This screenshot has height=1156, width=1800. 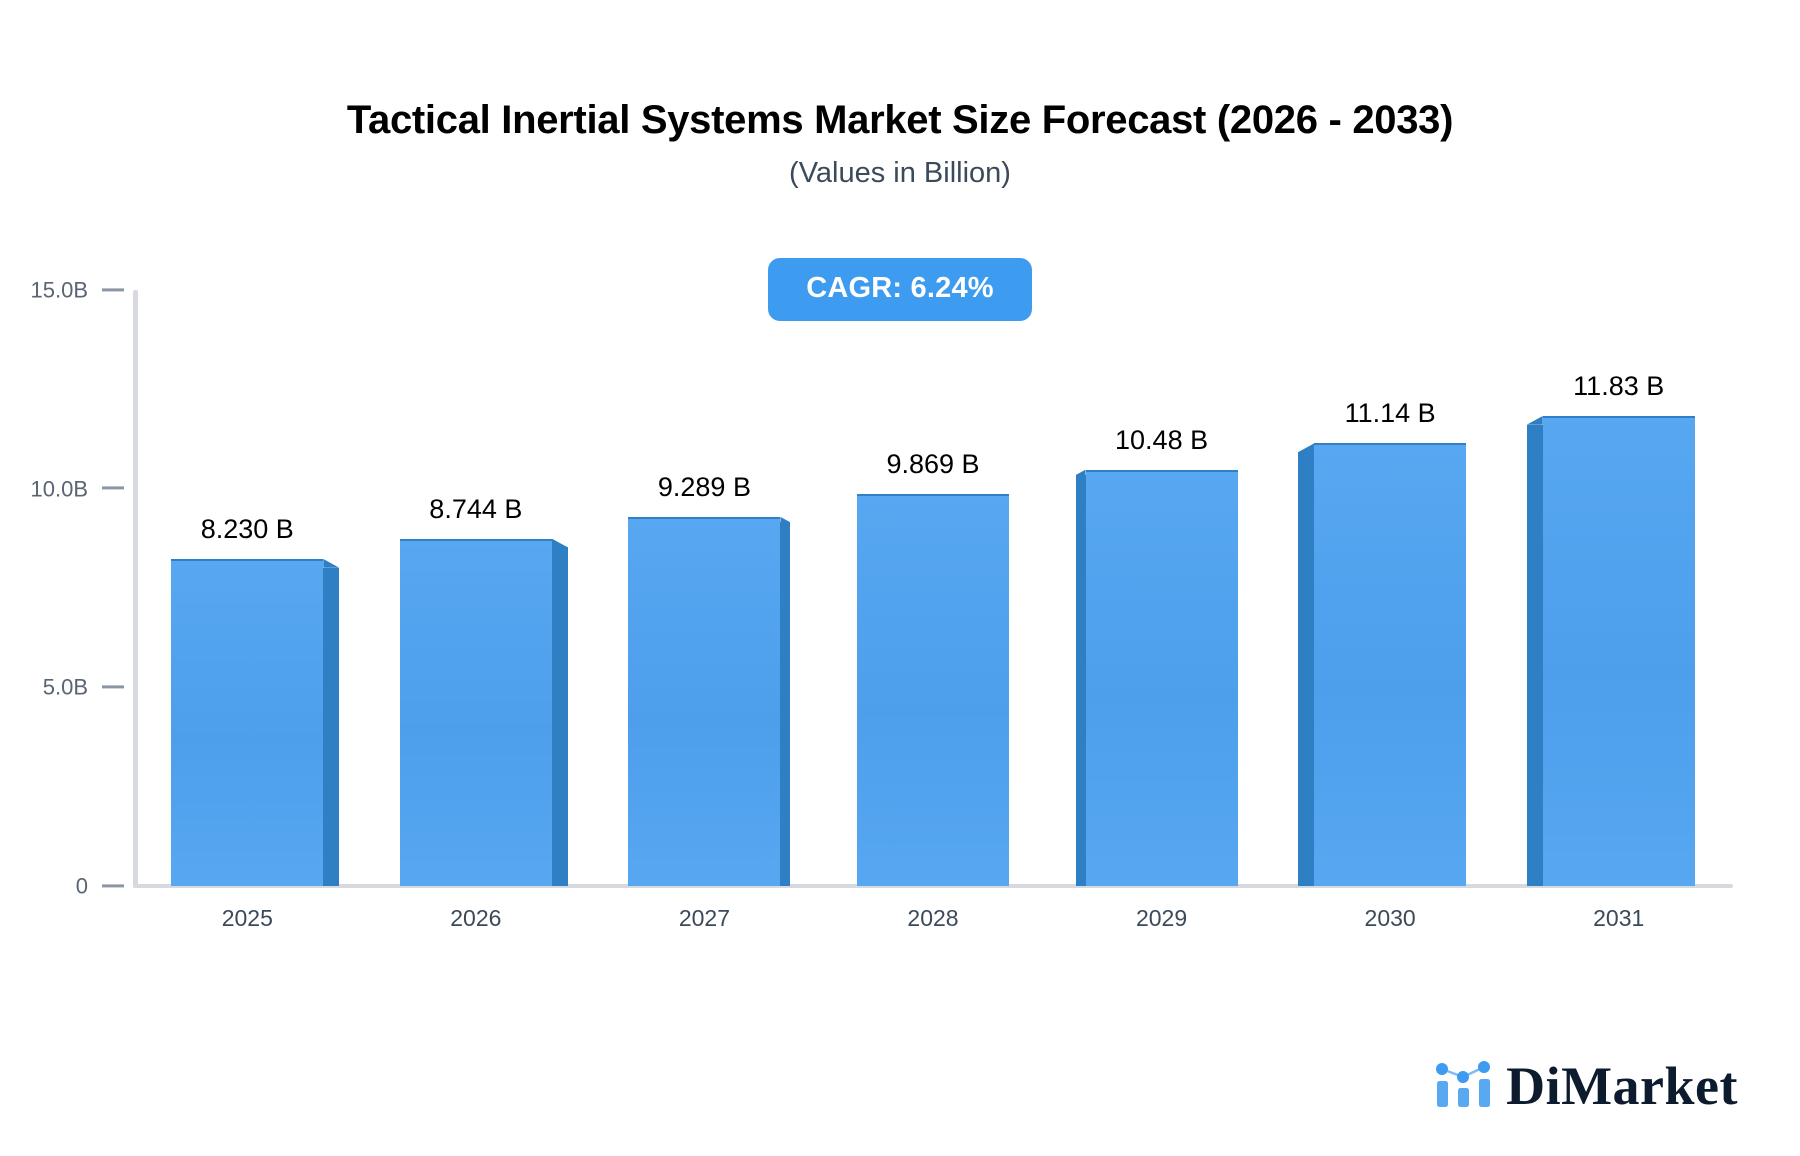 What do you see at coordinates (1390, 918) in the screenshot?
I see `x-axis-tick-label: 2030` at bounding box center [1390, 918].